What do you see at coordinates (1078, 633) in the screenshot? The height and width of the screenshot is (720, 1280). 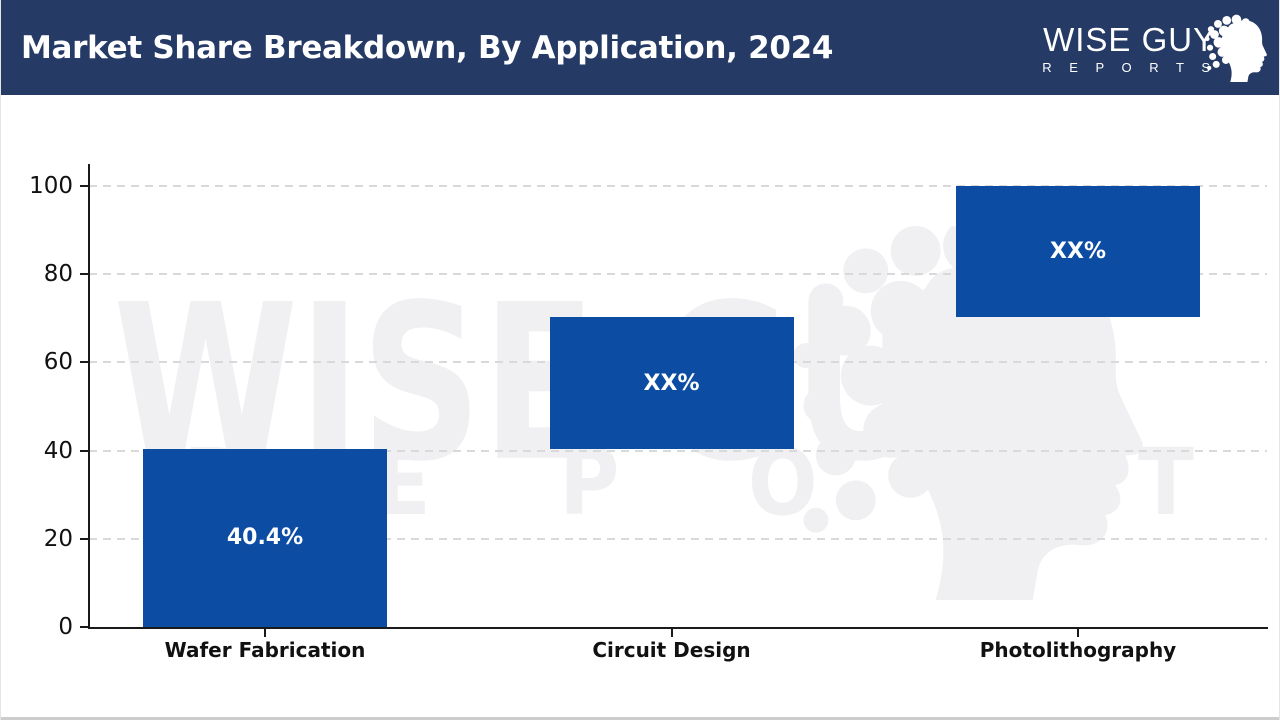 I see `x-tick-mark-photolithography` at bounding box center [1078, 633].